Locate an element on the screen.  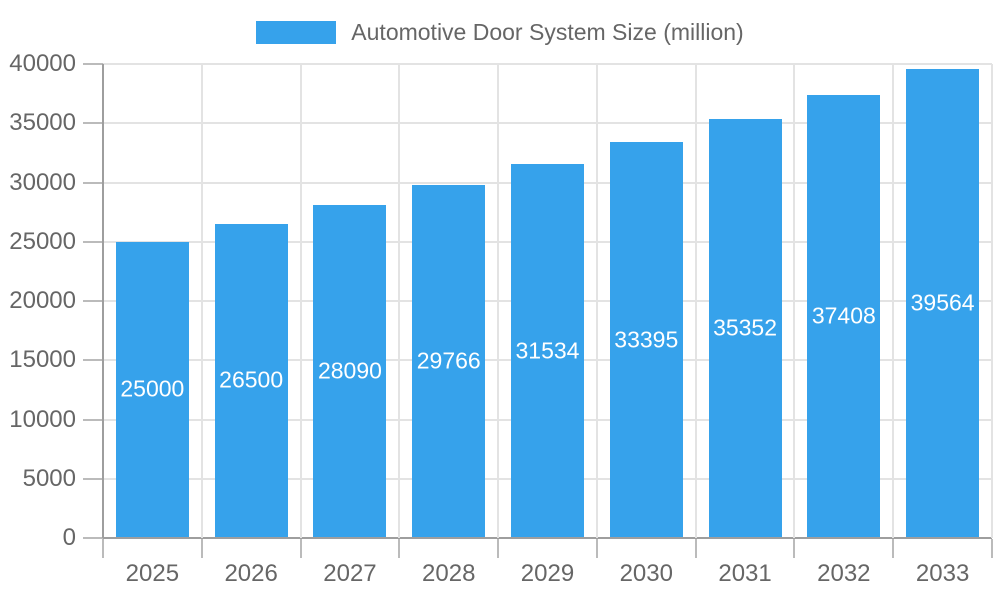
y-axis-tick-label: 15000 is located at coordinates (42, 360).